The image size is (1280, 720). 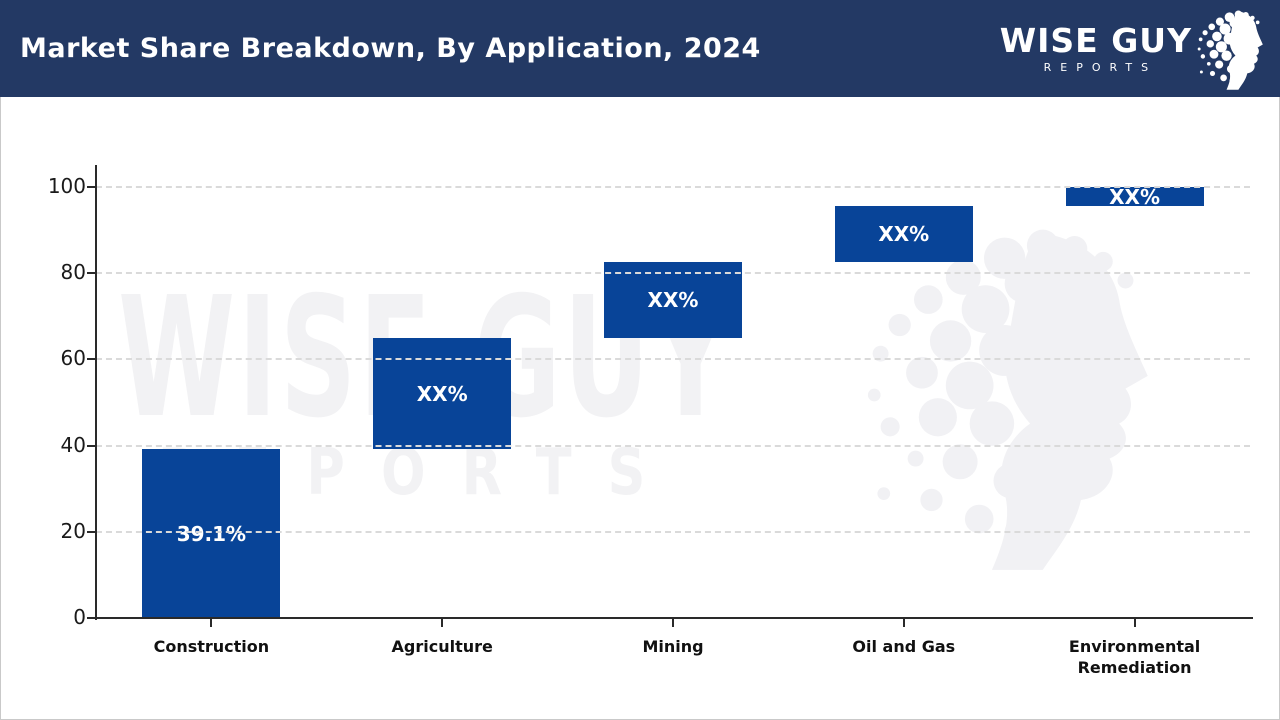 What do you see at coordinates (673, 646) in the screenshot?
I see `category-label-mining: Mining` at bounding box center [673, 646].